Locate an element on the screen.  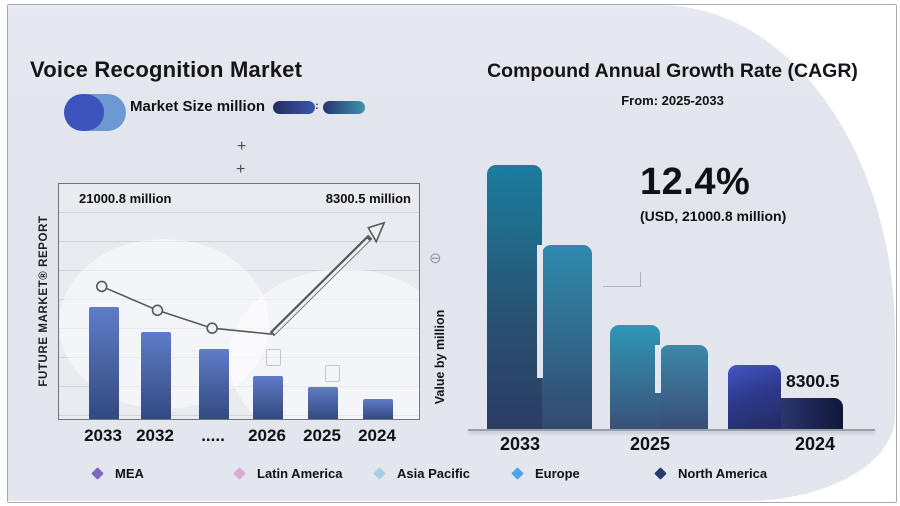
bar-2033 is located at coordinates (104, 363).